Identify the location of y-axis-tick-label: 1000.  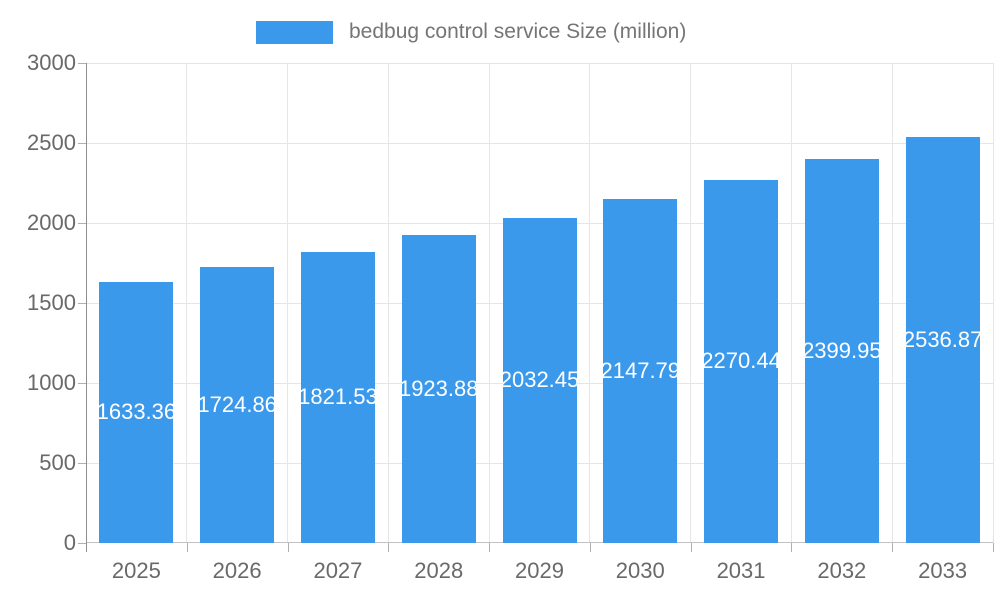
(51, 382).